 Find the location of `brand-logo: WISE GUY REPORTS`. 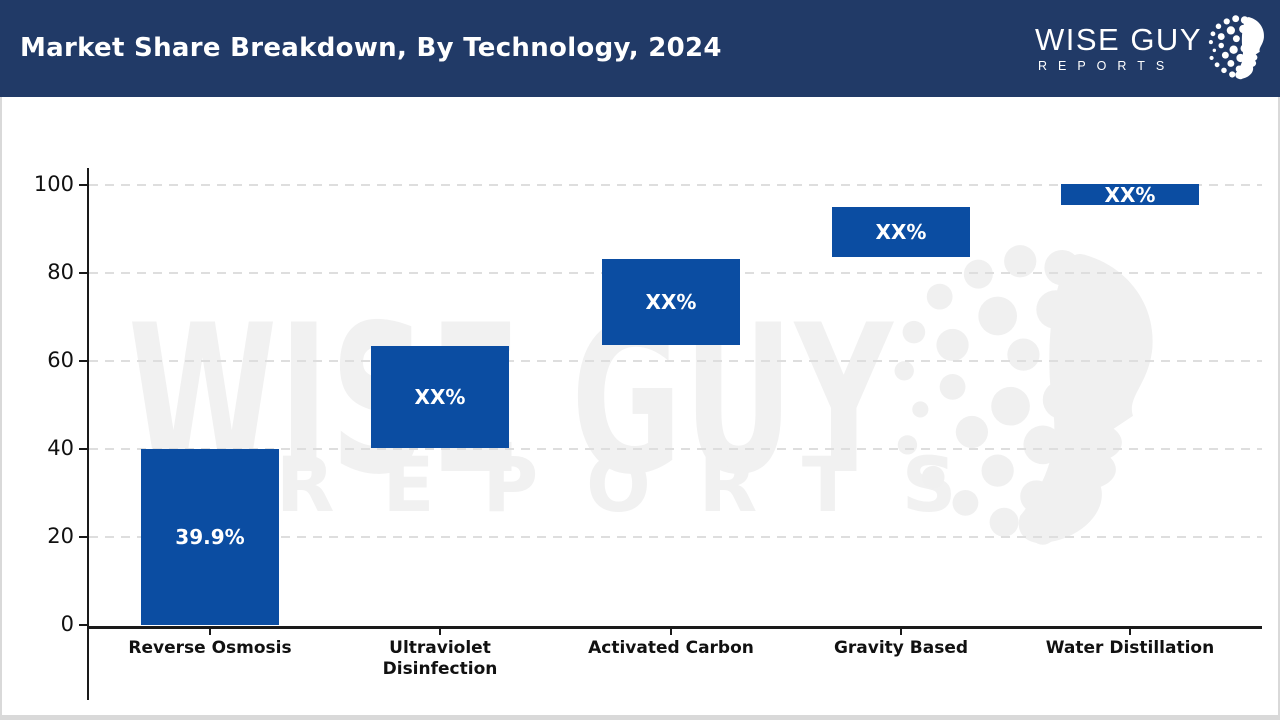

brand-logo: WISE GUY REPORTS is located at coordinates (1150, 49).